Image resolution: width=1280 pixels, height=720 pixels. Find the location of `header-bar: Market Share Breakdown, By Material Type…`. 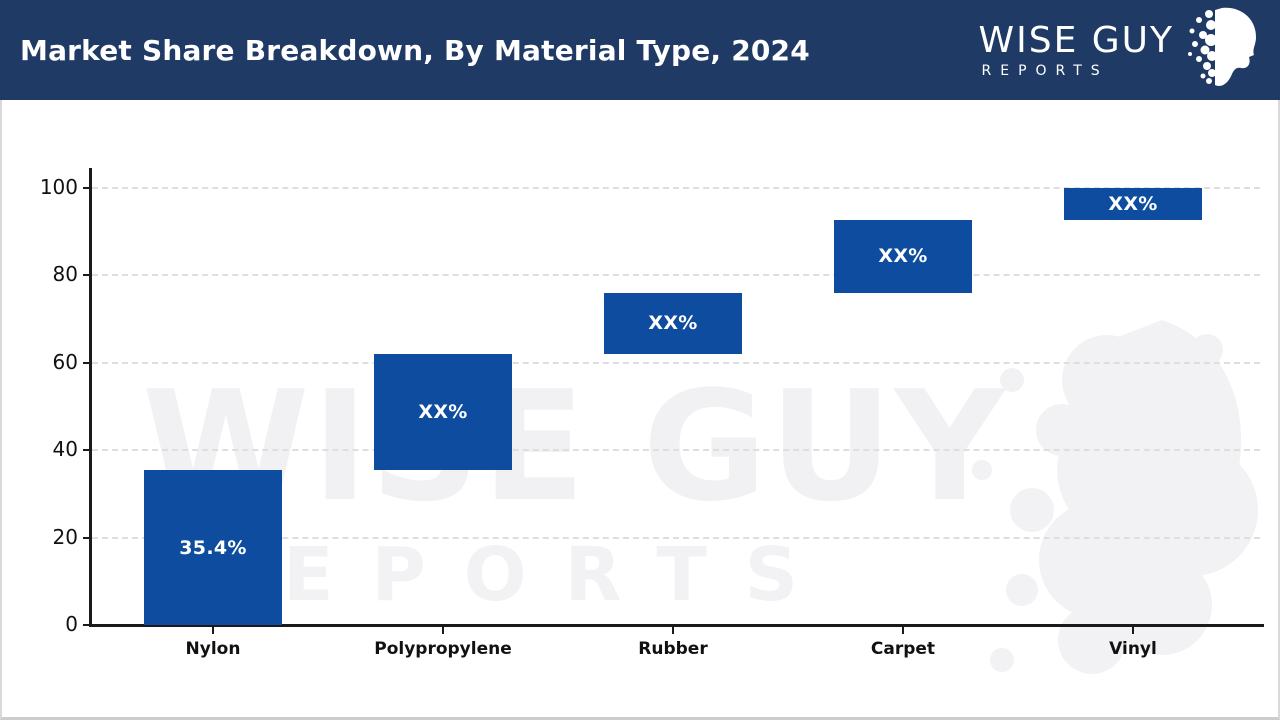

header-bar: Market Share Breakdown, By Material Type… is located at coordinates (640, 50).